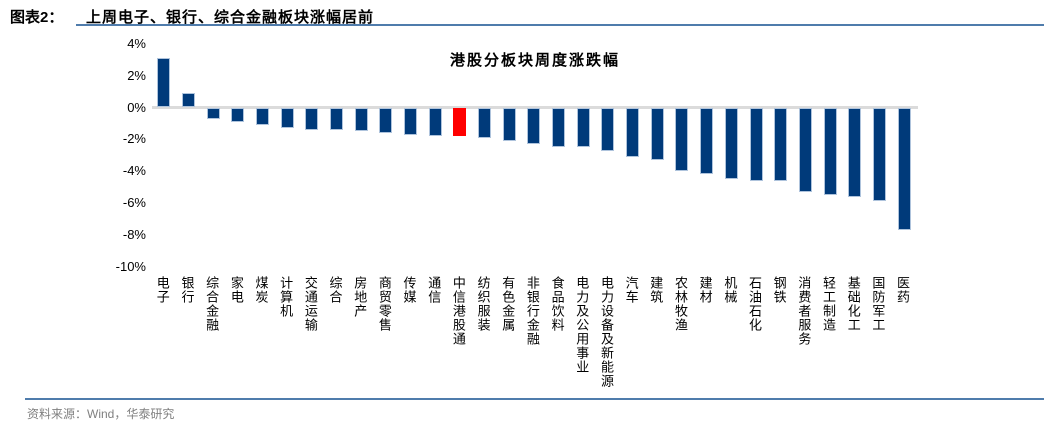  Describe the element at coordinates (434, 290) in the screenshot. I see `x-axis-category-label: 通信` at that location.